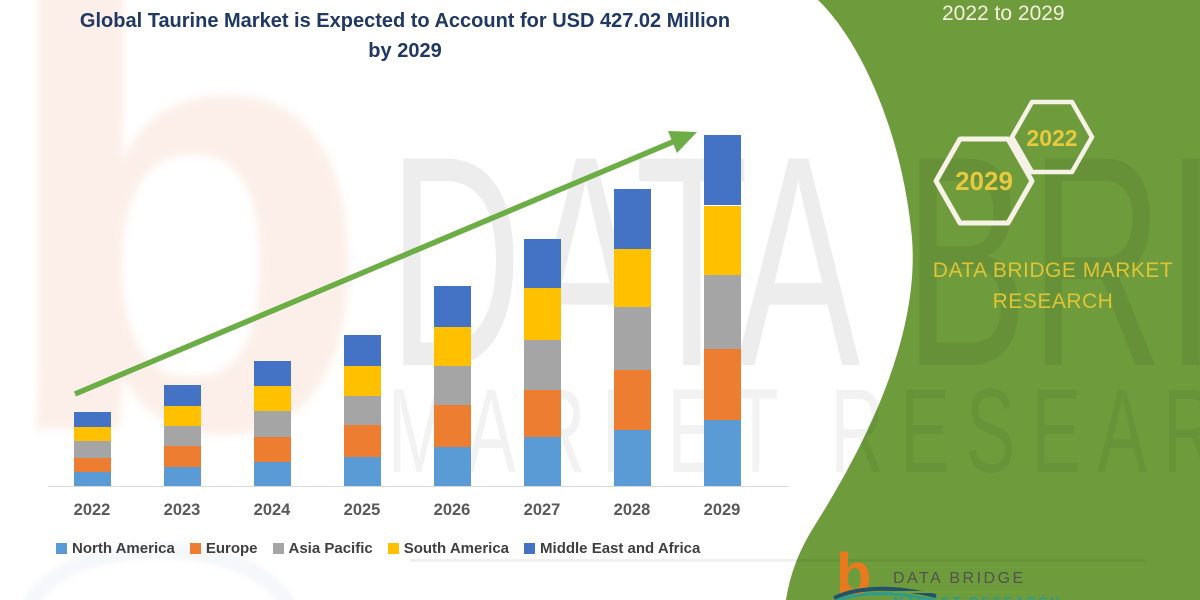 This screenshot has width=1200, height=600. What do you see at coordinates (1053, 270) in the screenshot?
I see `brand-line1: DATA BRIDGE MARKET` at bounding box center [1053, 270].